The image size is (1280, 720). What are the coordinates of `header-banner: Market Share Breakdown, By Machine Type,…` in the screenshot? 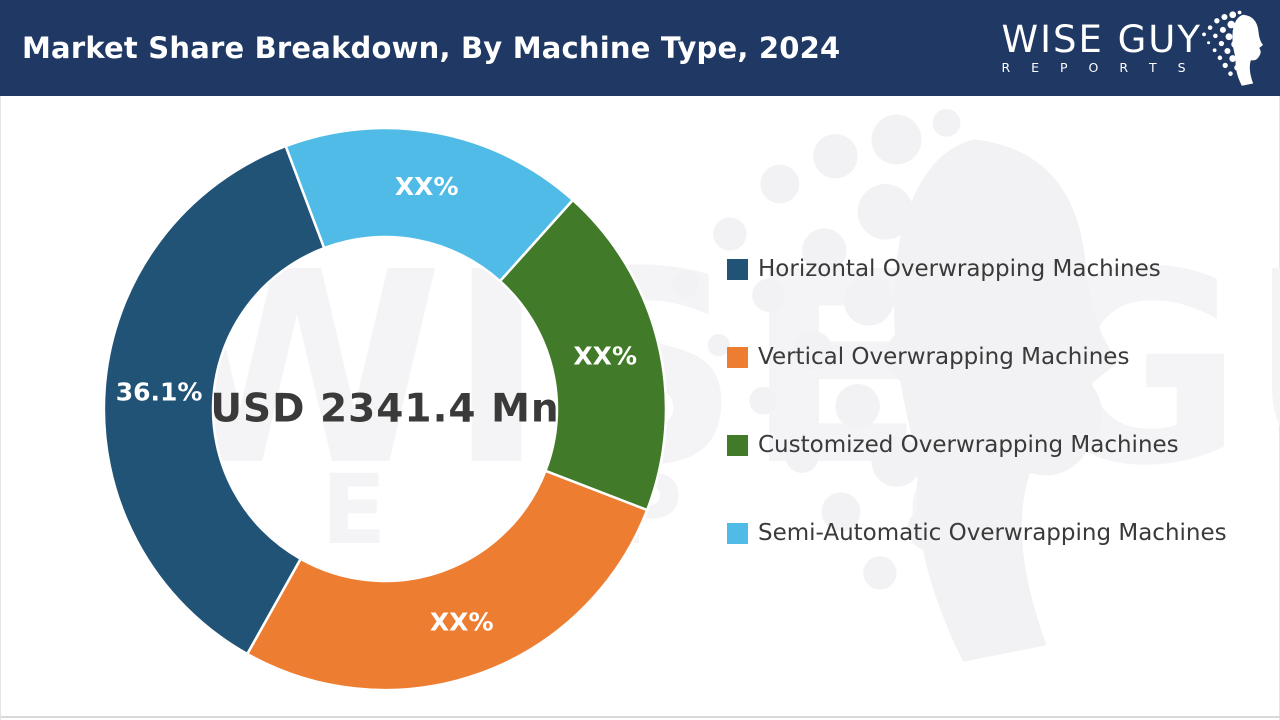 It's located at (640, 48).